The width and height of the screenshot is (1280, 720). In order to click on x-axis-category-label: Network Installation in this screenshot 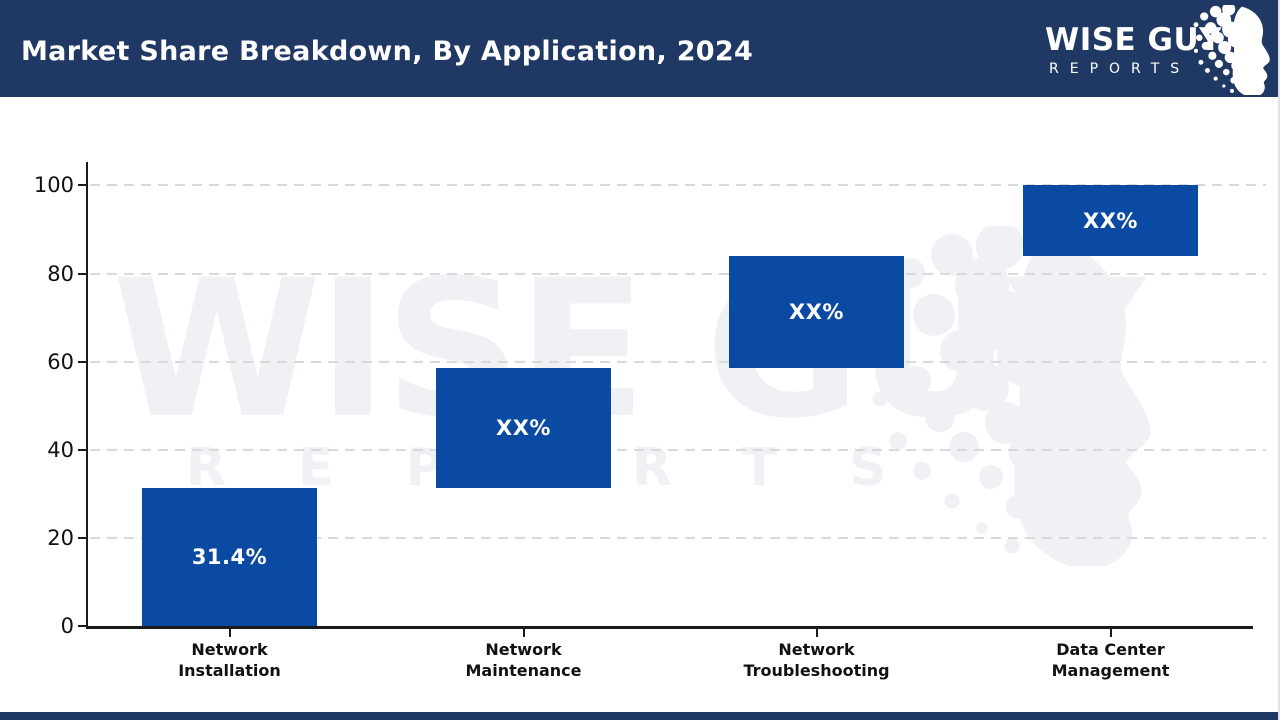, I will do `click(230, 660)`.